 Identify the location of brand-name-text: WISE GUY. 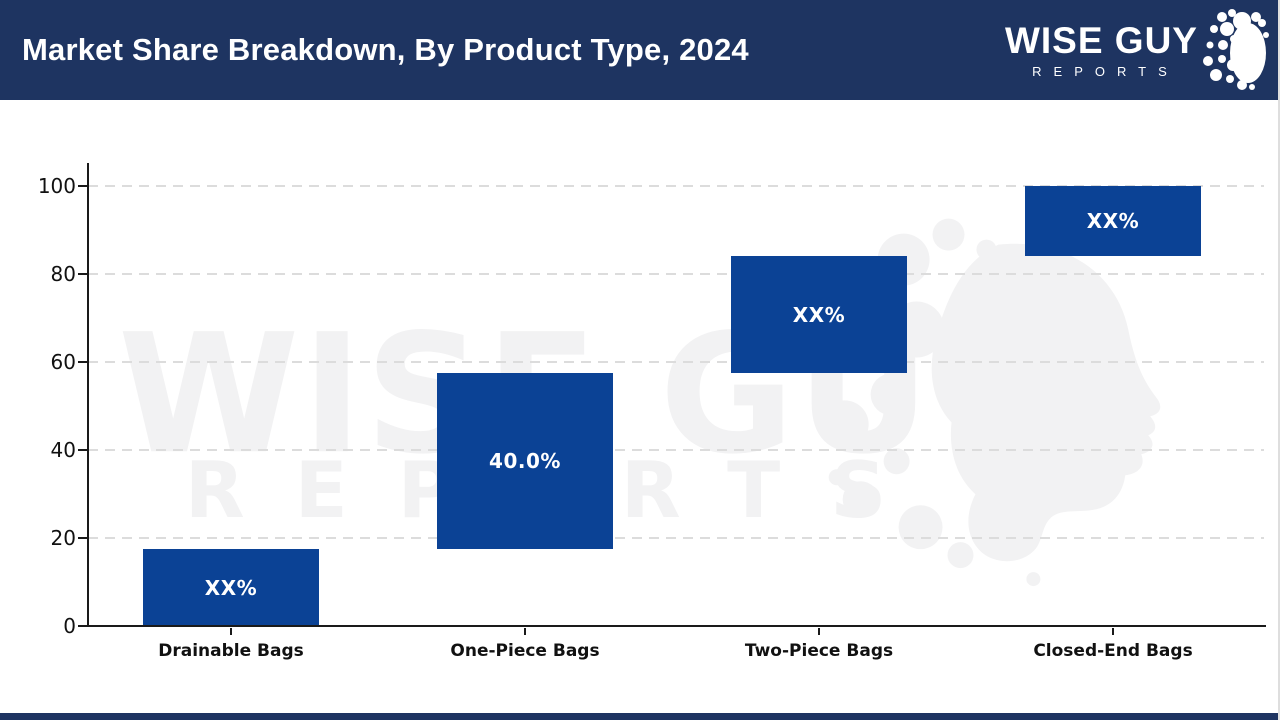
(1101, 40).